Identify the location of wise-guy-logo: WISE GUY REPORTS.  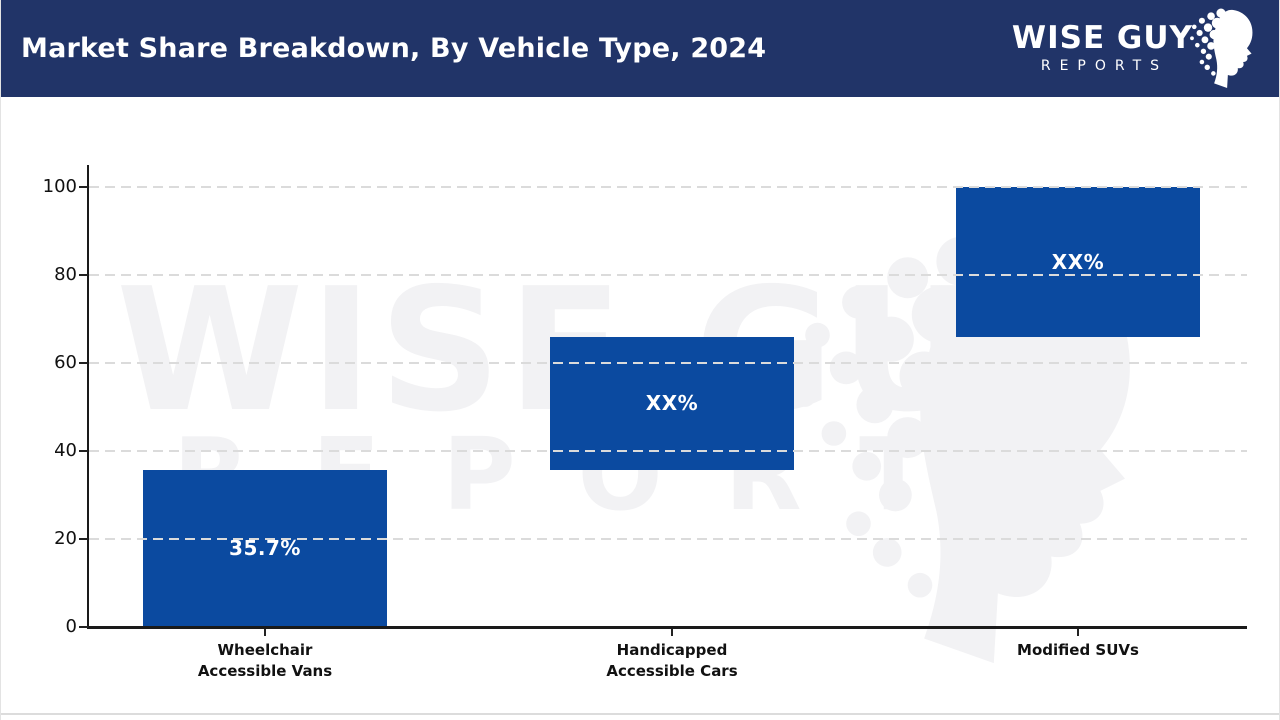
(1140, 49).